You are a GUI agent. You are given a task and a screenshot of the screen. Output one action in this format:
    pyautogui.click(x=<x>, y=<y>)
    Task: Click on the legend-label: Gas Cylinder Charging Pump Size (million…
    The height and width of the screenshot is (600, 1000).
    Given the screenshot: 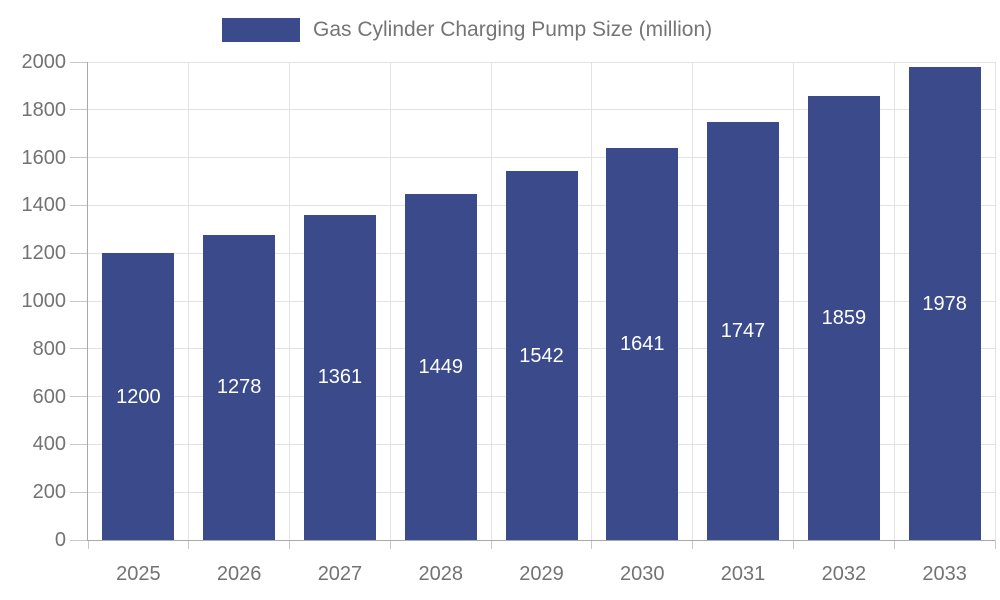 What is the action you would take?
    pyautogui.click(x=513, y=29)
    